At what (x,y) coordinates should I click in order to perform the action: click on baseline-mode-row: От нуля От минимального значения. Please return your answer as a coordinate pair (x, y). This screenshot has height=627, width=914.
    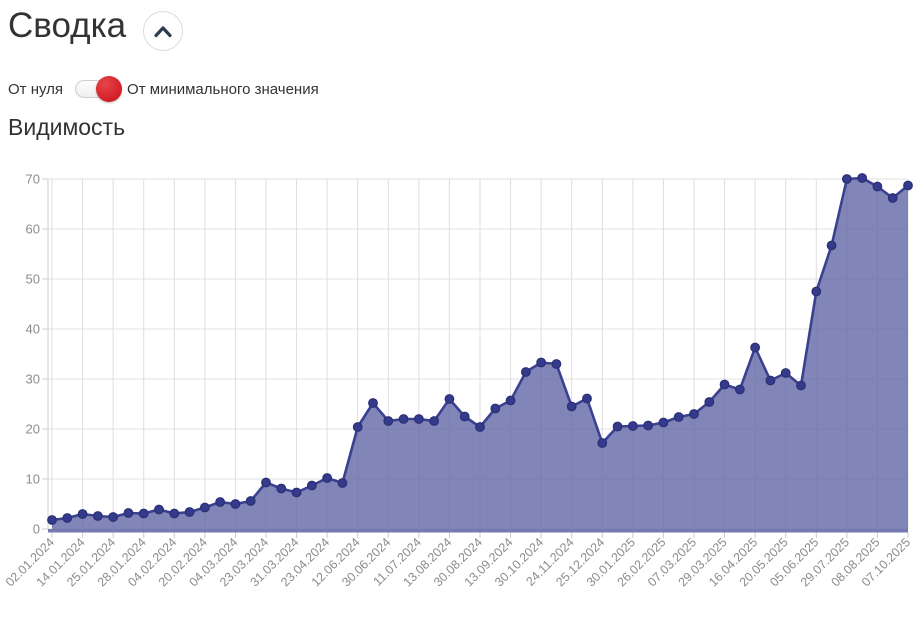
    Looking at the image, I should click on (163, 89).